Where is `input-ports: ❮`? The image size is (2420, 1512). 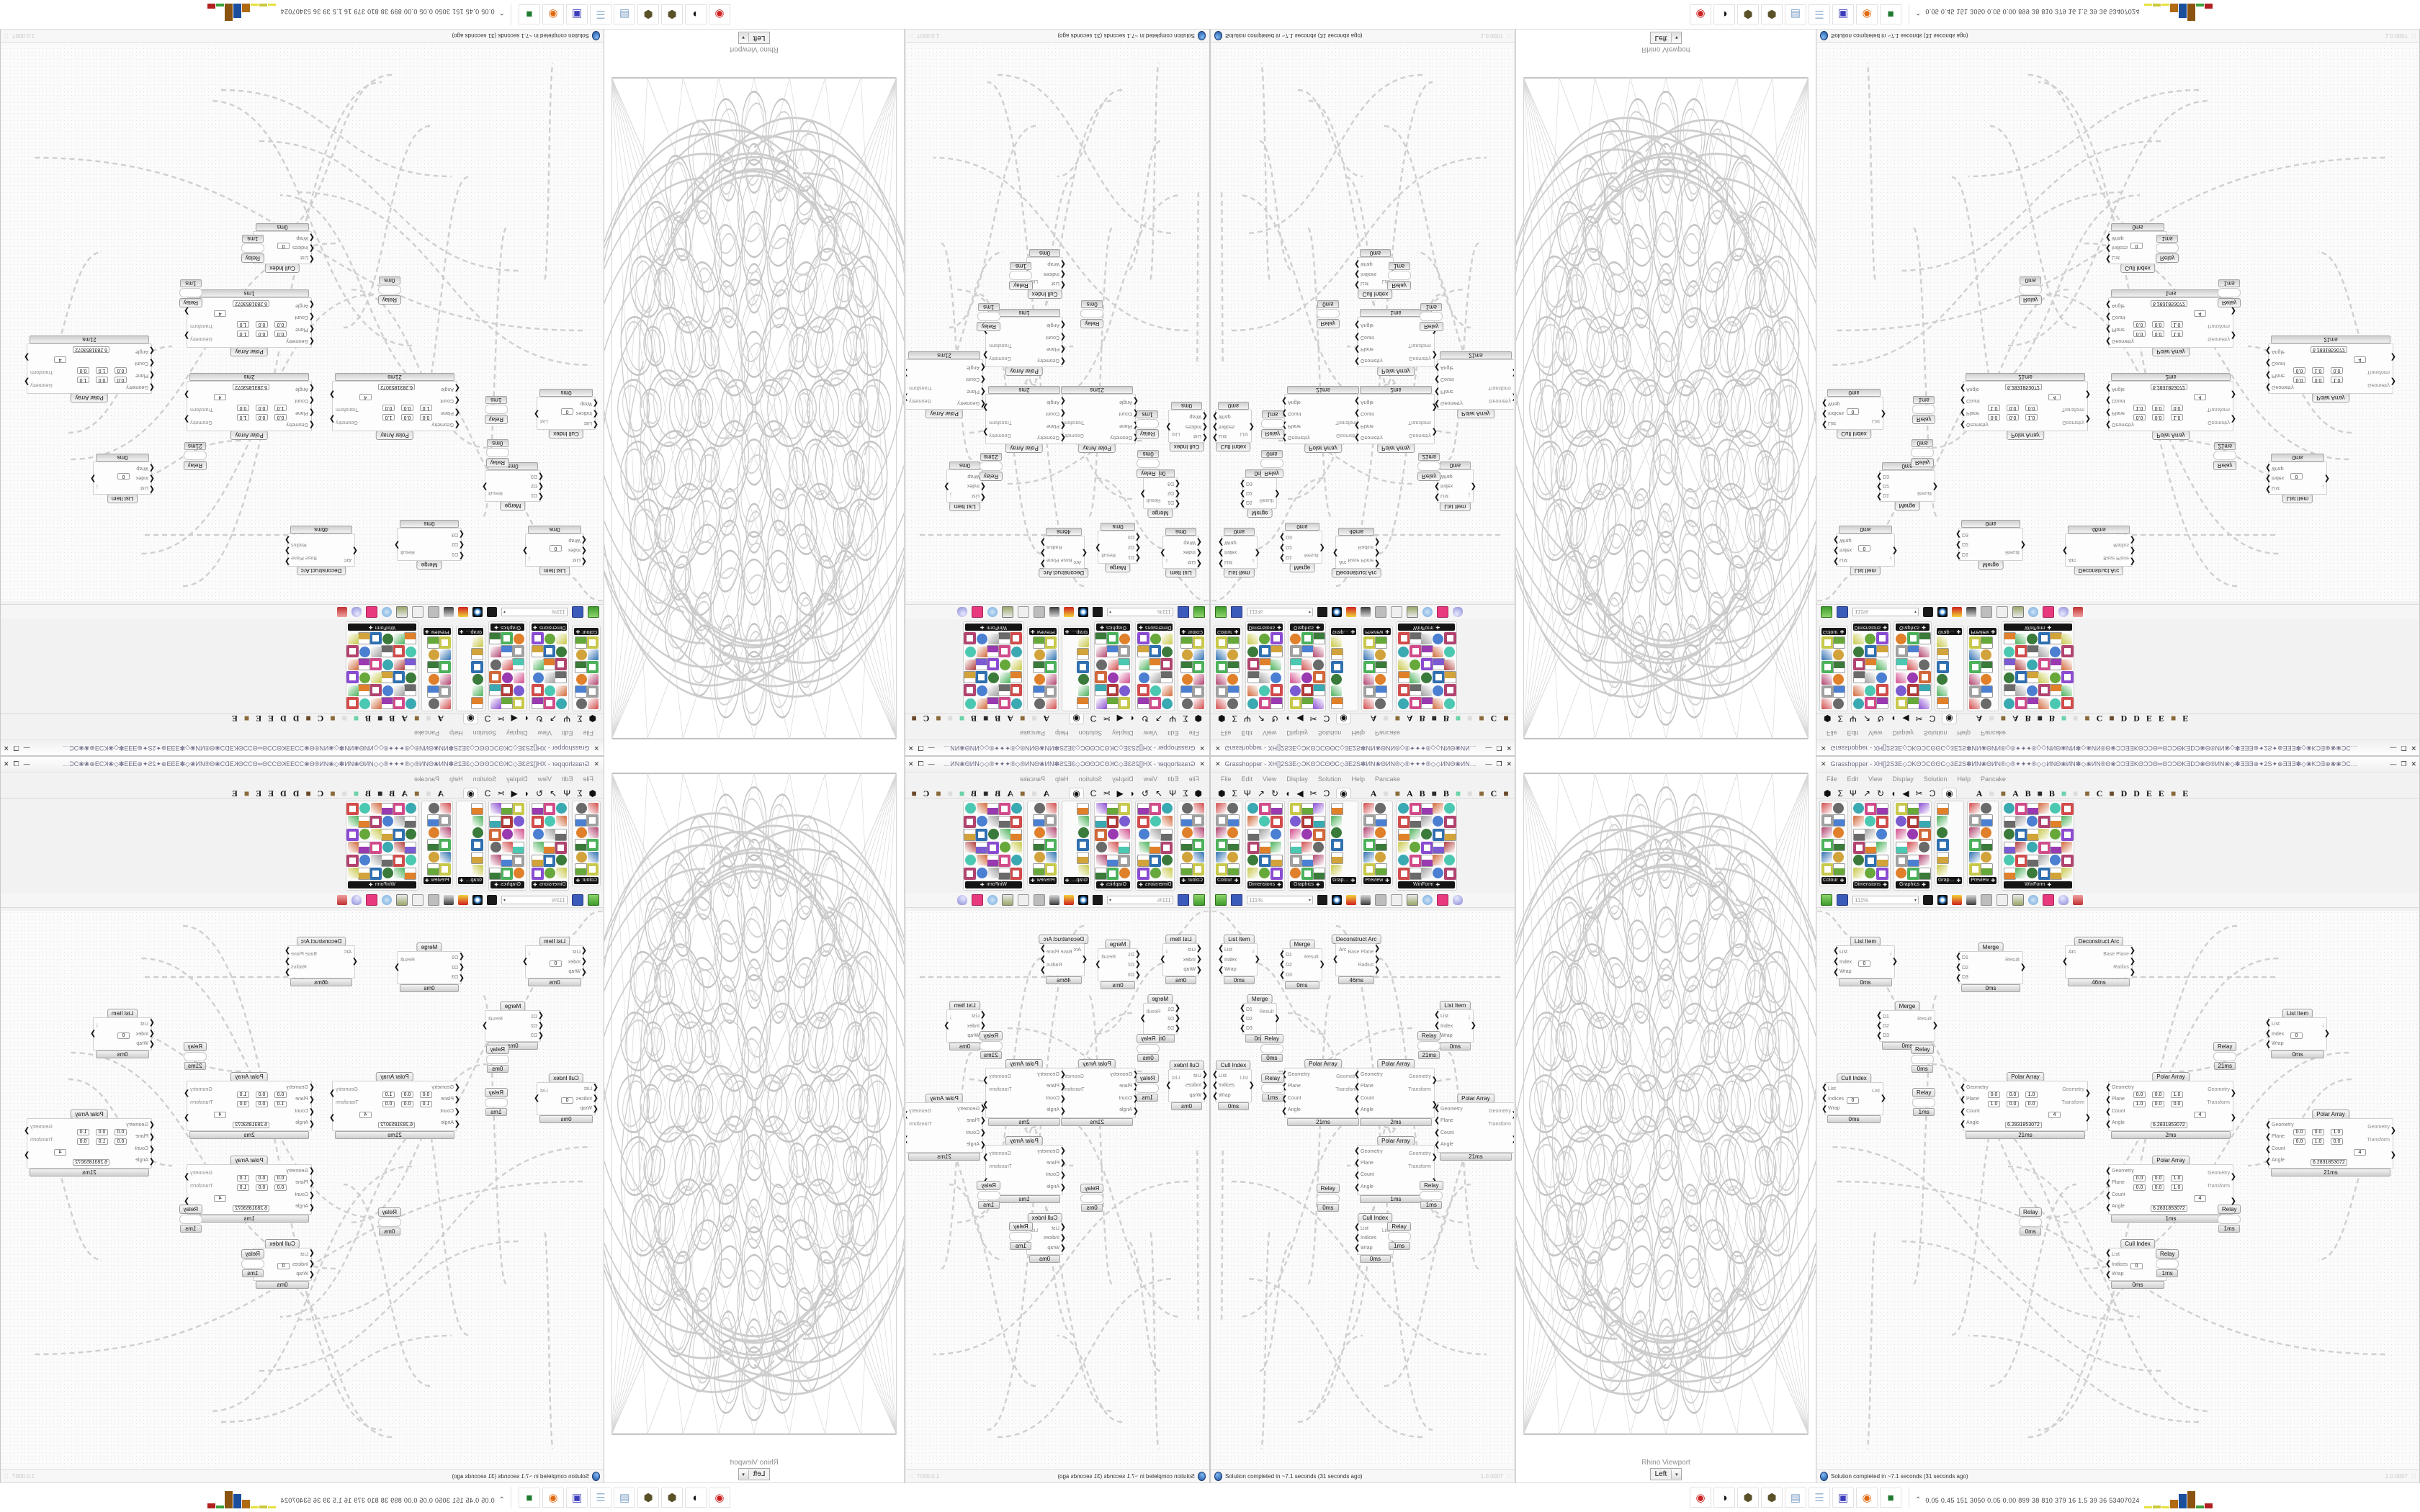 input-ports: ❮ is located at coordinates (2065, 962).